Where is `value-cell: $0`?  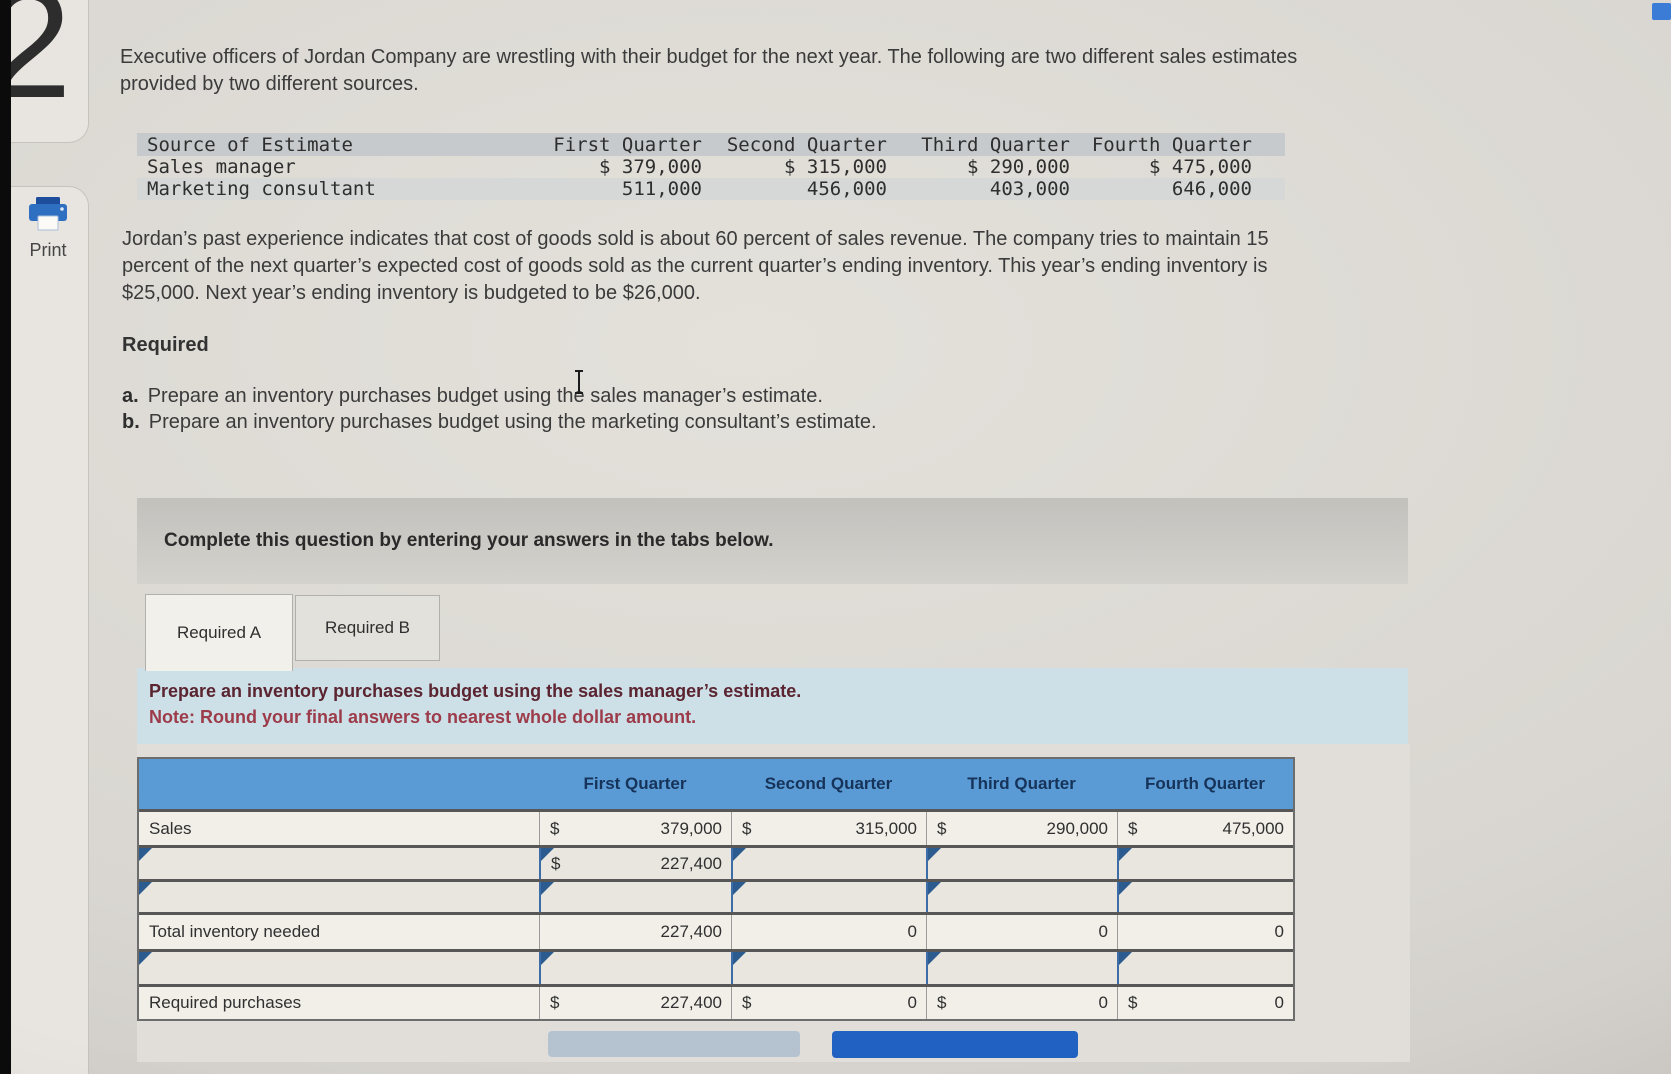
value-cell: $0 is located at coordinates (1021, 1003).